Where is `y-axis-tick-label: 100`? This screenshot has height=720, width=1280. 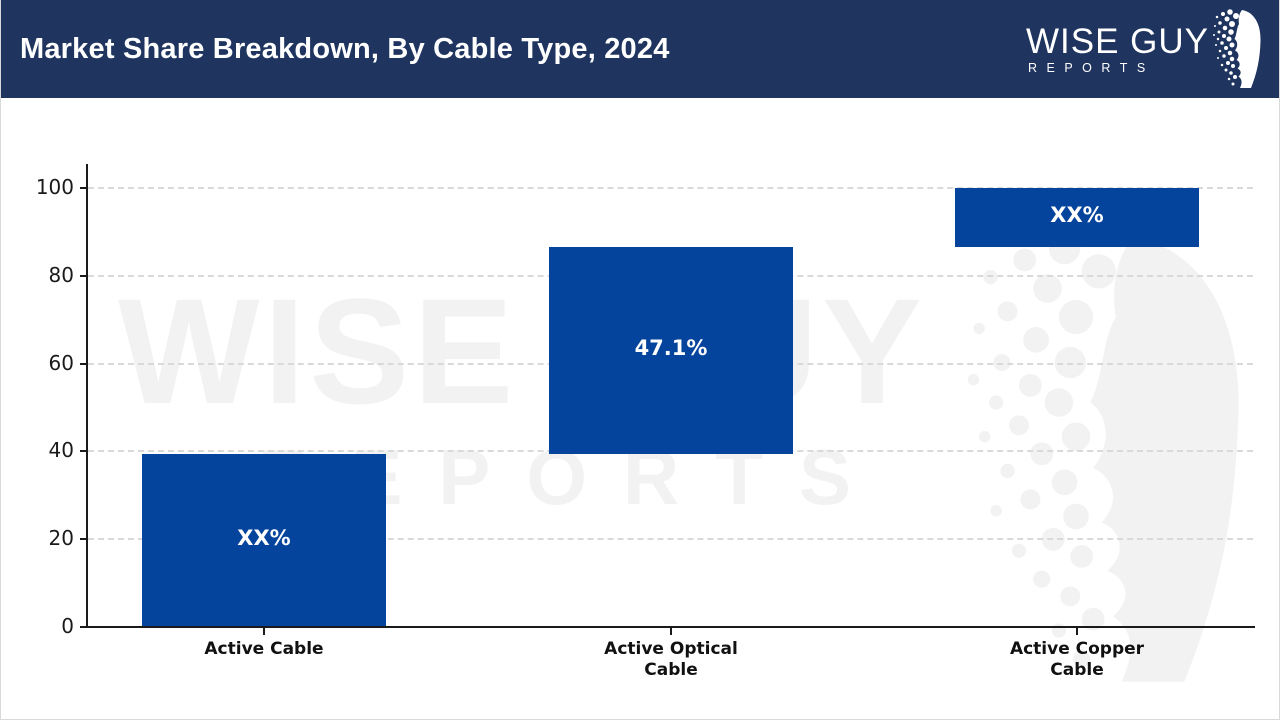 y-axis-tick-label: 100 is located at coordinates (54, 187).